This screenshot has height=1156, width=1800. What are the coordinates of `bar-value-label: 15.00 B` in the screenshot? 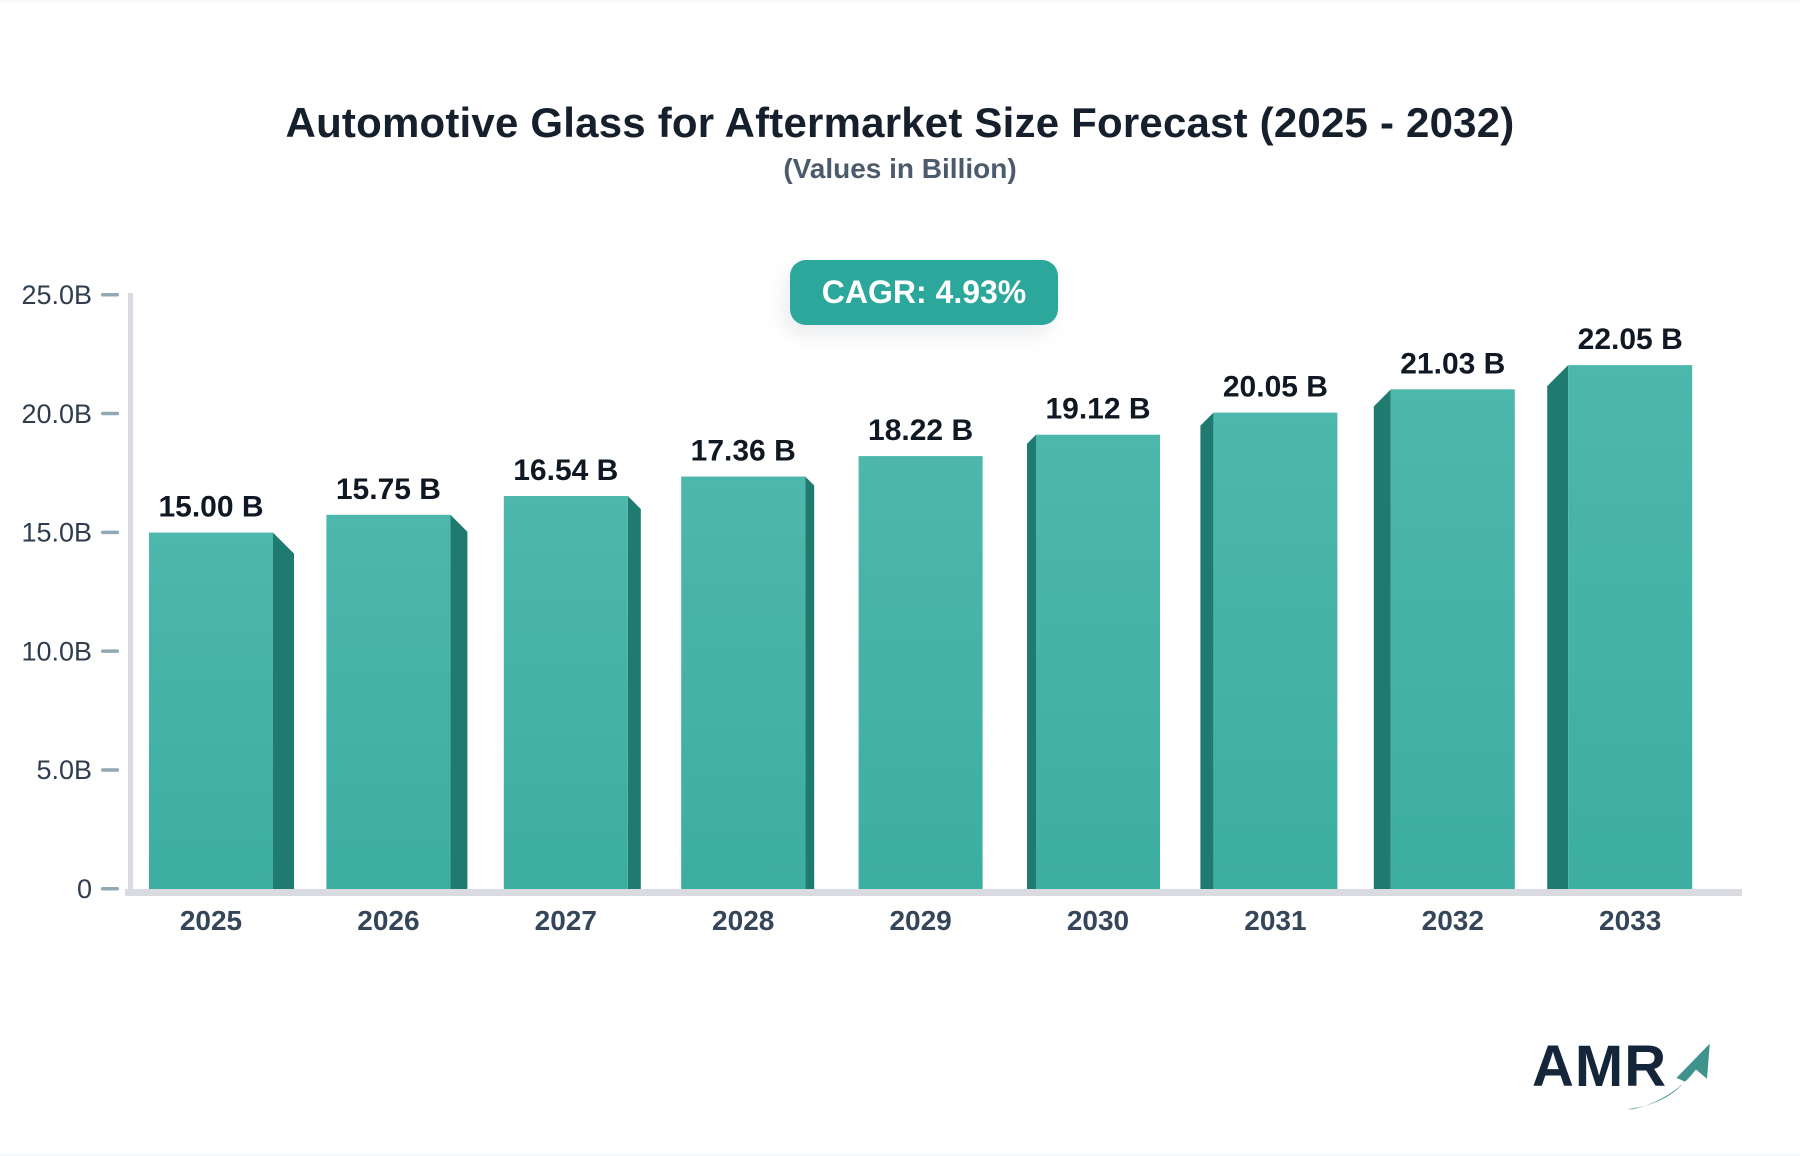 It's located at (210, 507).